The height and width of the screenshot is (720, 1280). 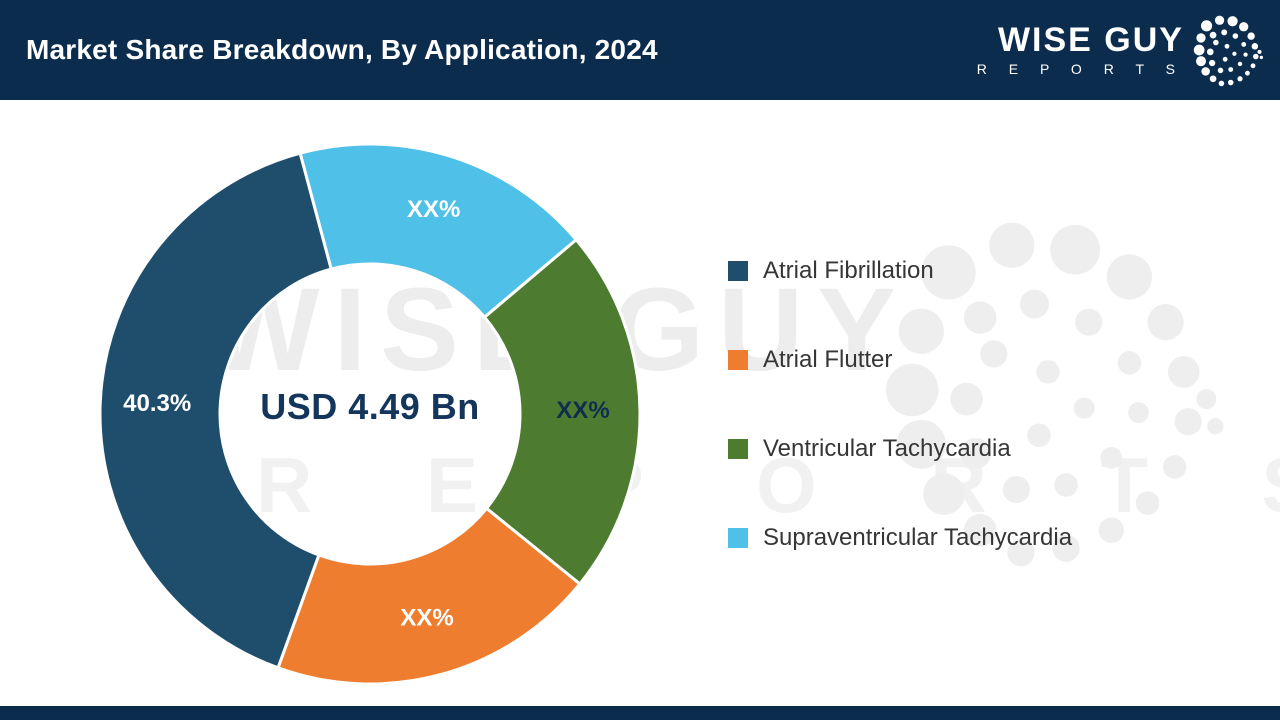 What do you see at coordinates (918, 537) in the screenshot?
I see `legend-label-supraventricular-tachycardia: Supraventricular Tachycardia` at bounding box center [918, 537].